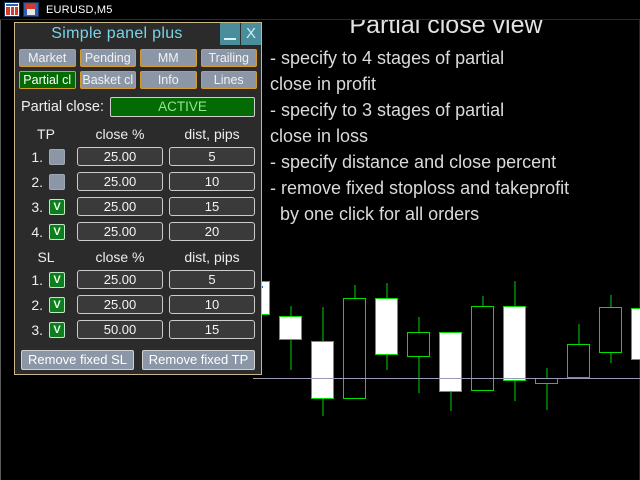 The width and height of the screenshot is (640, 480). I want to click on tp-close-pct-input-2: 25.00, so click(120, 181).